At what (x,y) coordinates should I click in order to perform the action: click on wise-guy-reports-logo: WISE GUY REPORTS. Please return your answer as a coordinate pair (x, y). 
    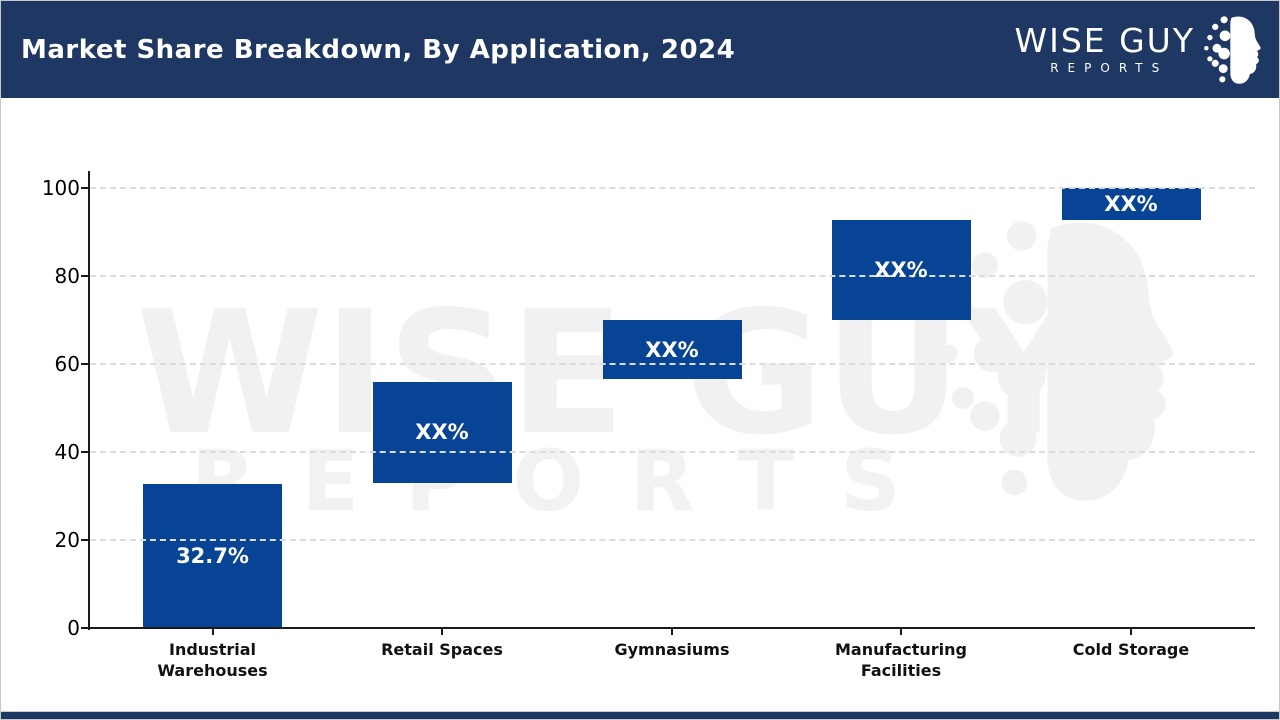
    Looking at the image, I should click on (1139, 50).